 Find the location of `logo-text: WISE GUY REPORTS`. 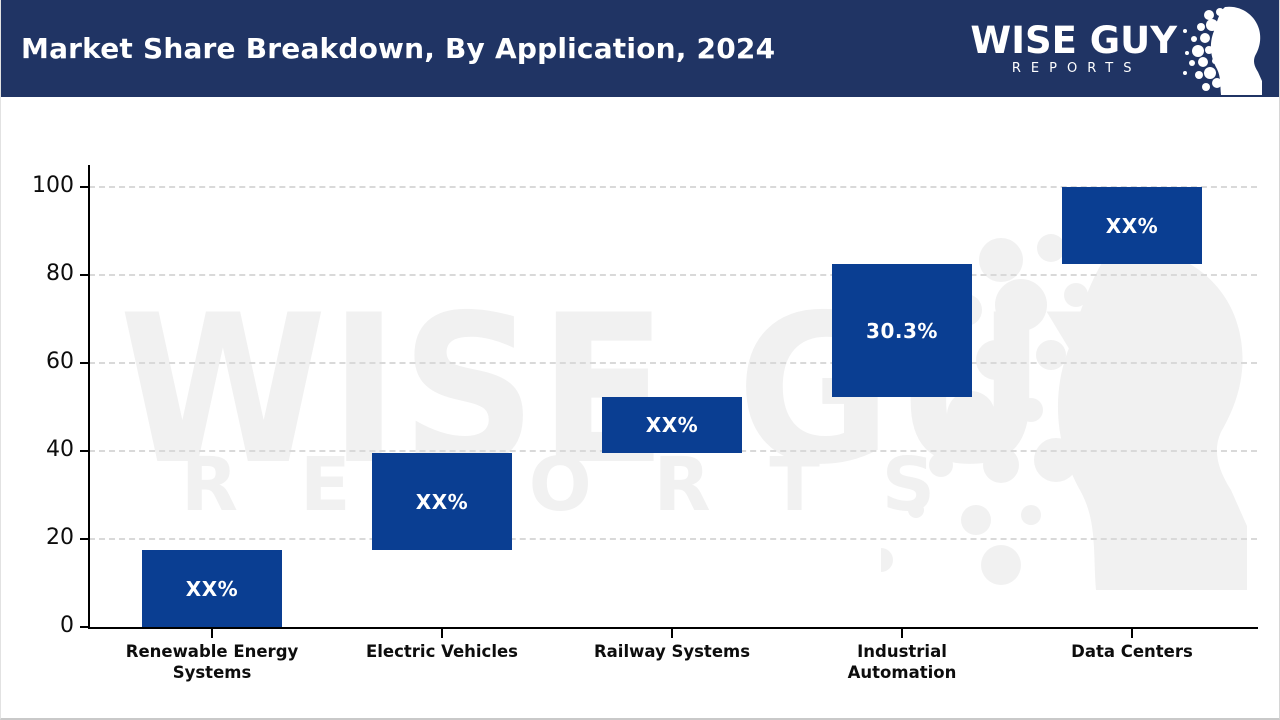

logo-text: WISE GUY REPORTS is located at coordinates (1073, 49).